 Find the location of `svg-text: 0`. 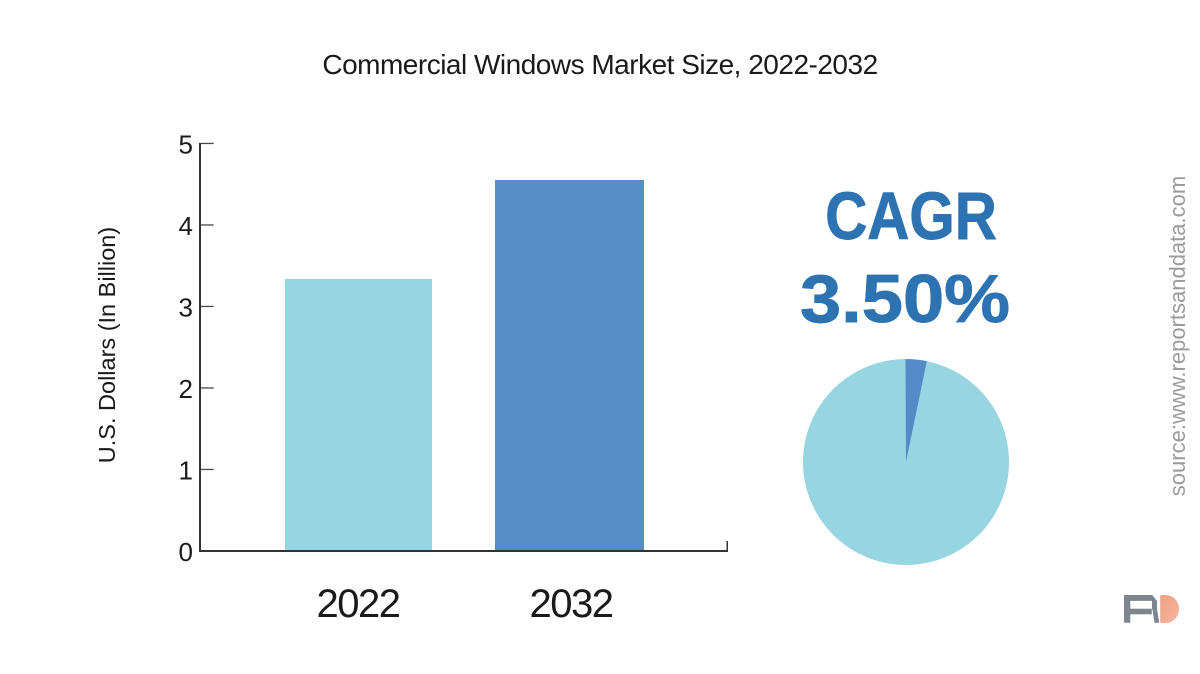

svg-text: 0 is located at coordinates (186, 552).